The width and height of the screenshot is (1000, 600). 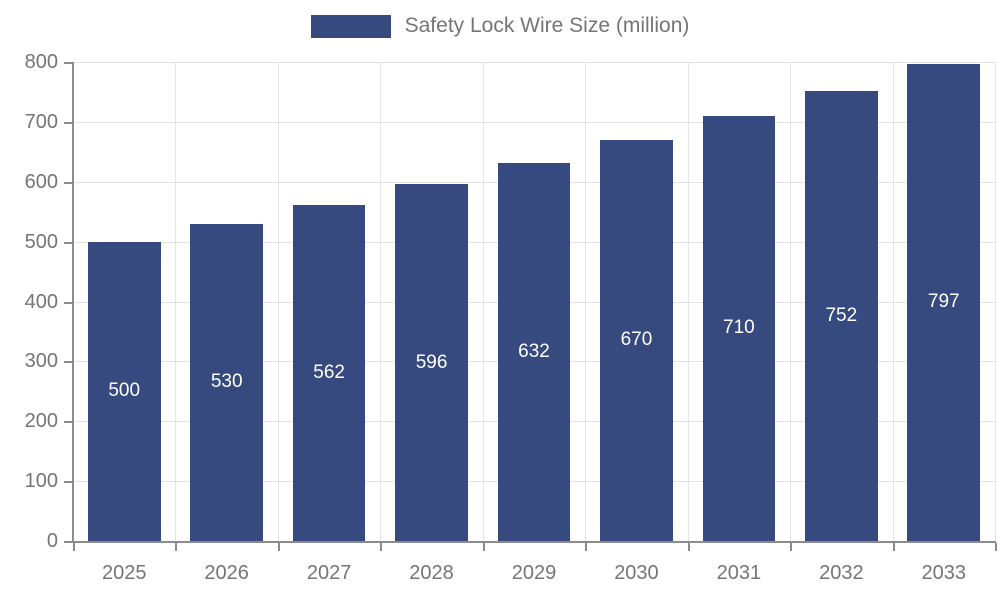 I want to click on y-tick-label: 500, so click(x=41, y=241).